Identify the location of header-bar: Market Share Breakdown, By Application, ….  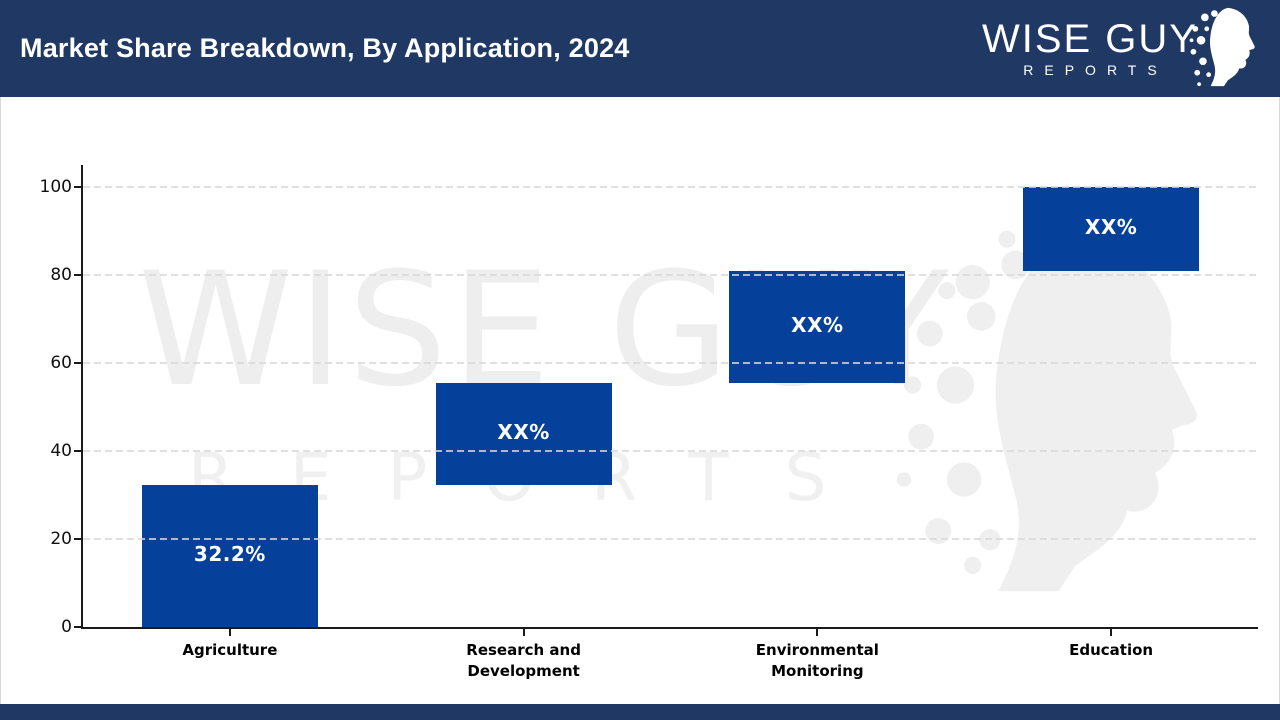
(640, 48).